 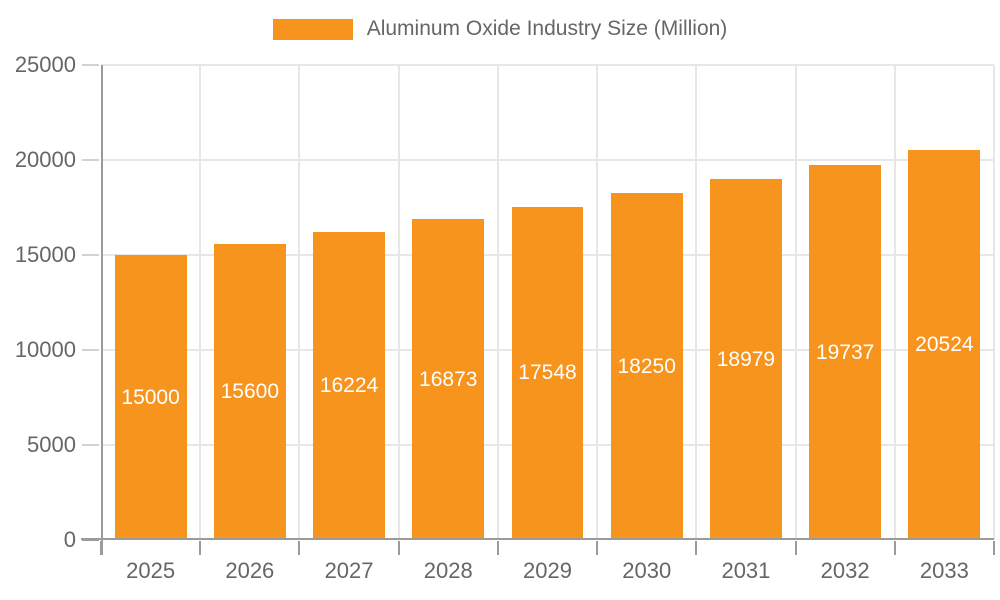 What do you see at coordinates (45, 254) in the screenshot?
I see `y-axis-tick-label: 15000` at bounding box center [45, 254].